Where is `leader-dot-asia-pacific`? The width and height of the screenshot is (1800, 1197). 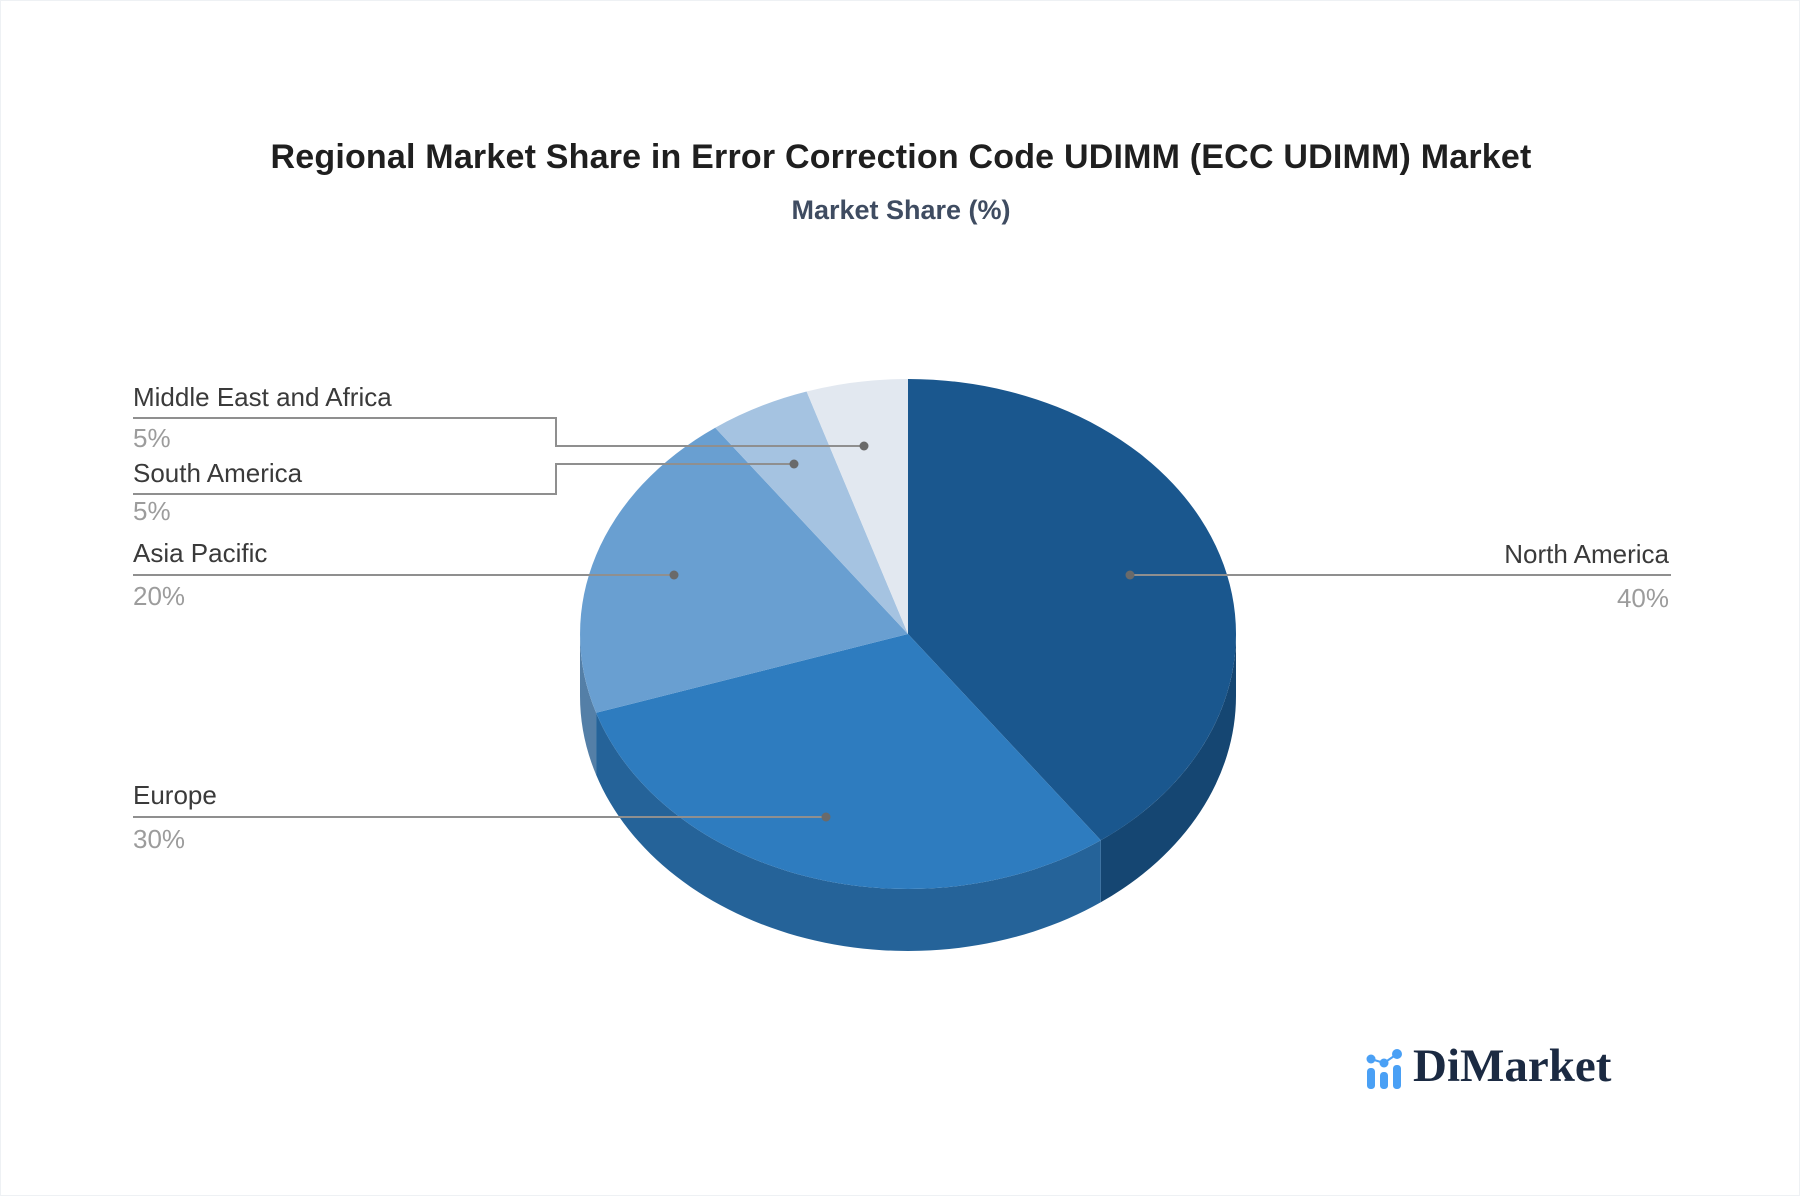
leader-dot-asia-pacific is located at coordinates (674, 575).